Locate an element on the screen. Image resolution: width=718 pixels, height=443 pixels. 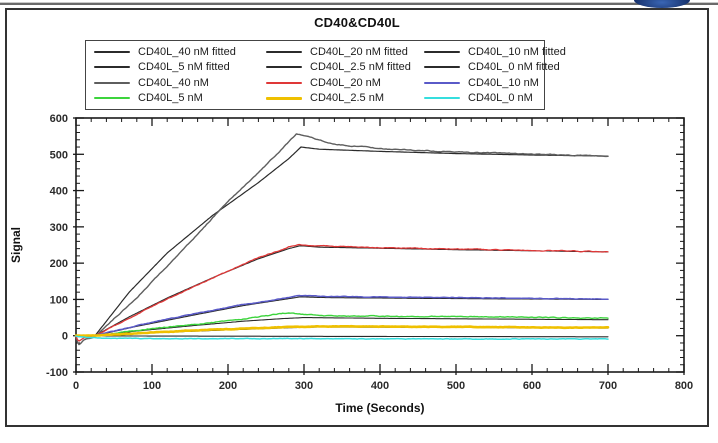
legend-item: CD40L_0 nM fitted is located at coordinates (495, 67).